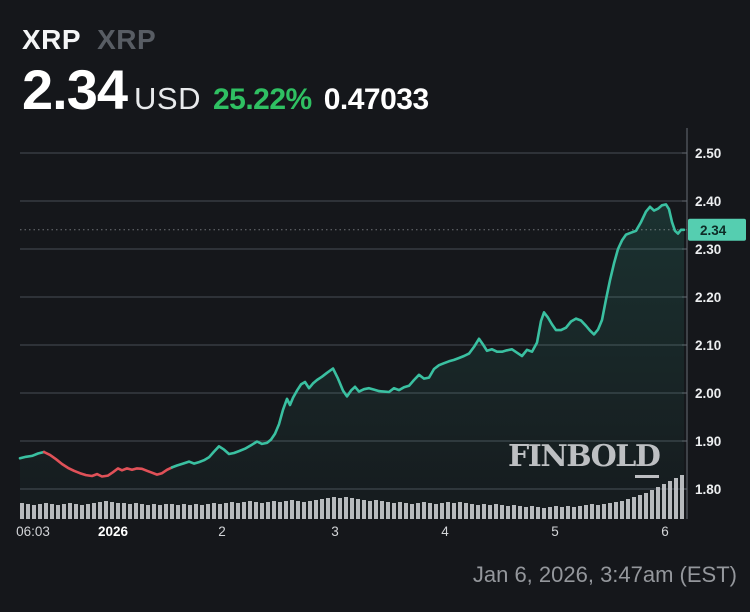  What do you see at coordinates (89, 40) in the screenshot?
I see `symbol-row: XRP XRP` at bounding box center [89, 40].